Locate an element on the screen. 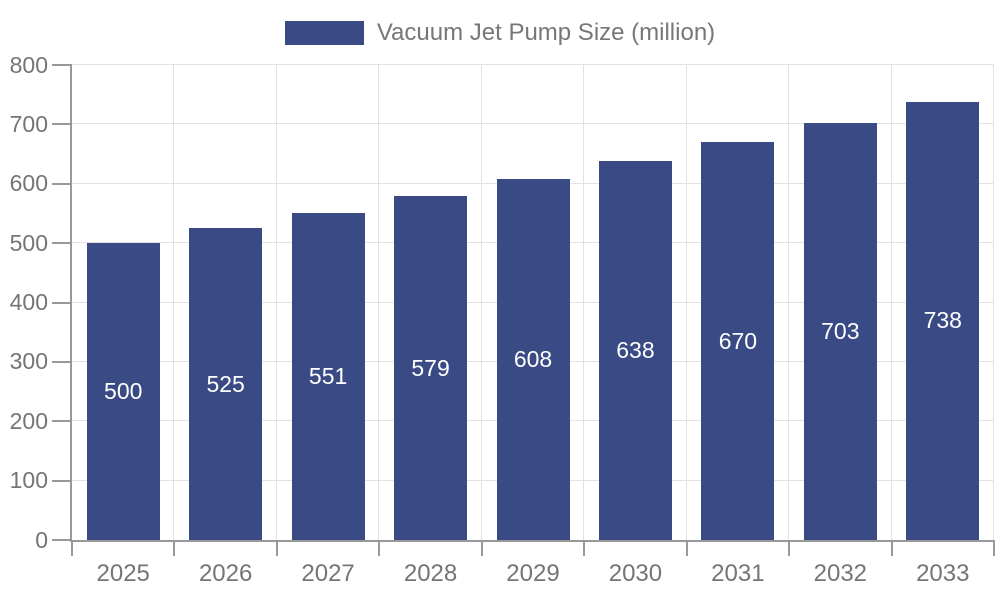 This screenshot has width=1000, height=600. x-axis-tick-label: 2031 is located at coordinates (738, 573).